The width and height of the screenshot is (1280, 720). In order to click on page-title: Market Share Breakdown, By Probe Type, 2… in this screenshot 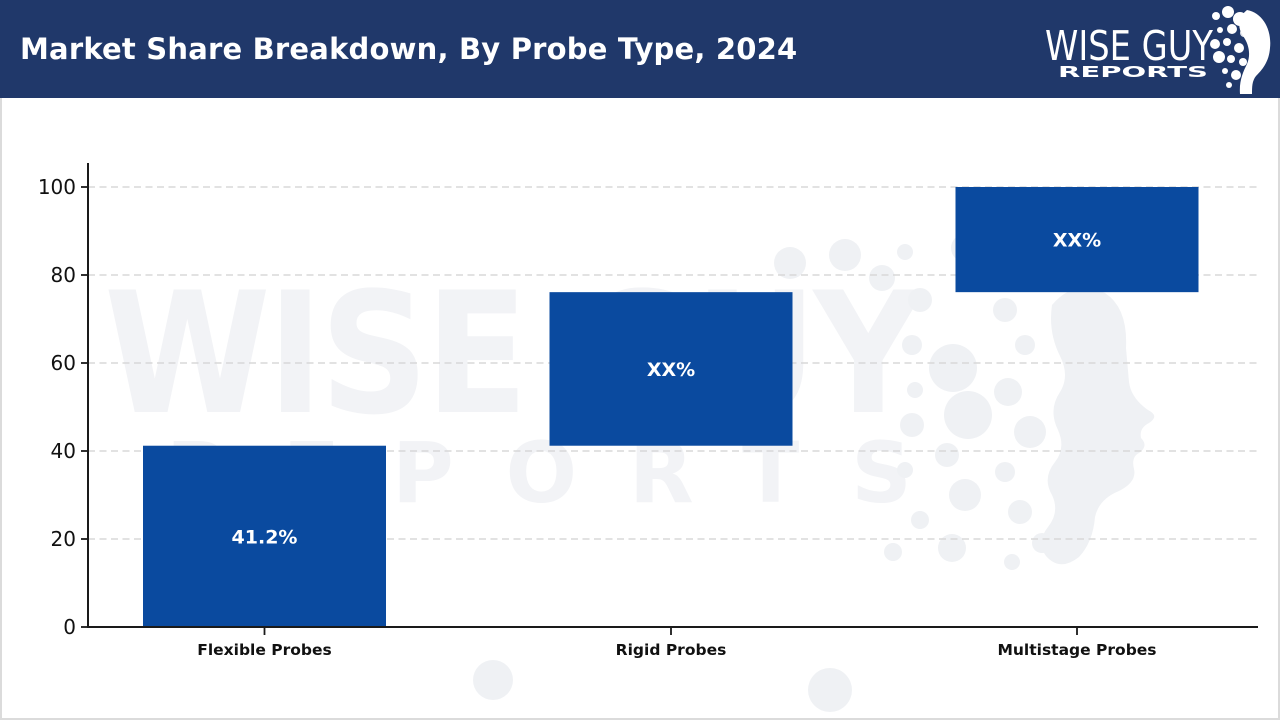, I will do `click(409, 49)`.